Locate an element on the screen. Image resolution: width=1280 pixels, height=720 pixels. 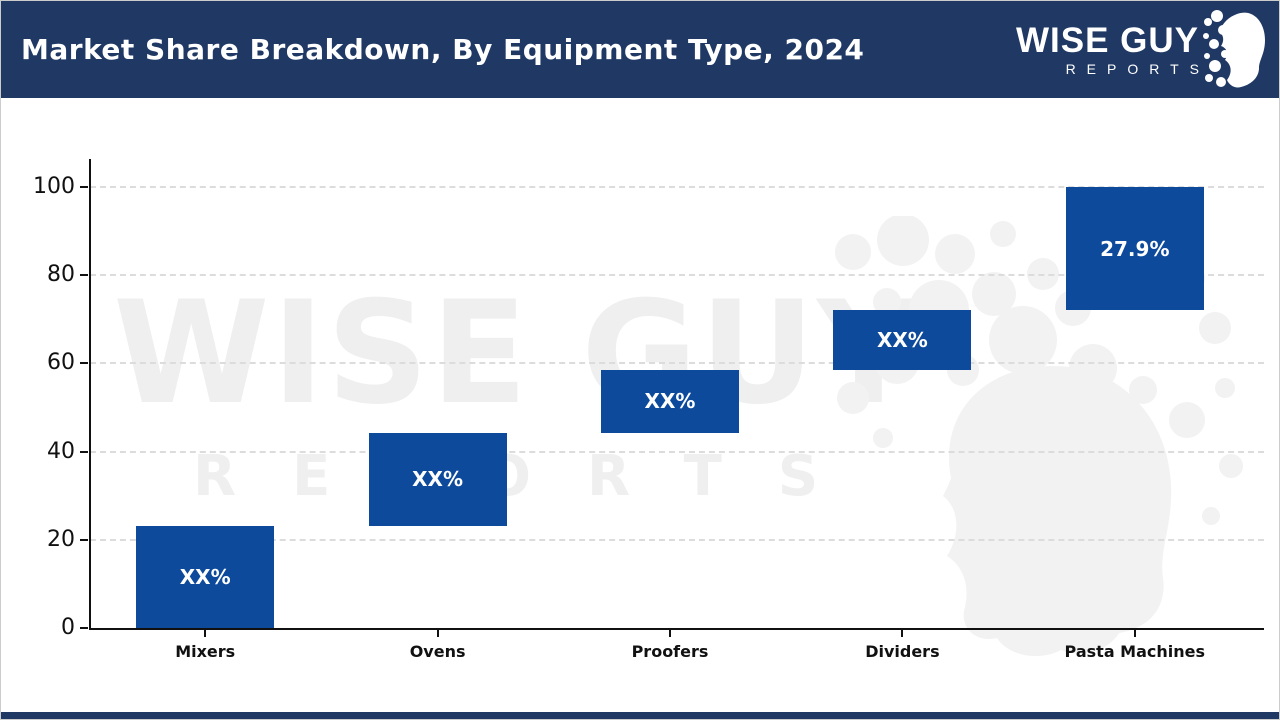
y-tick-label-40: 40 is located at coordinates (61, 451).